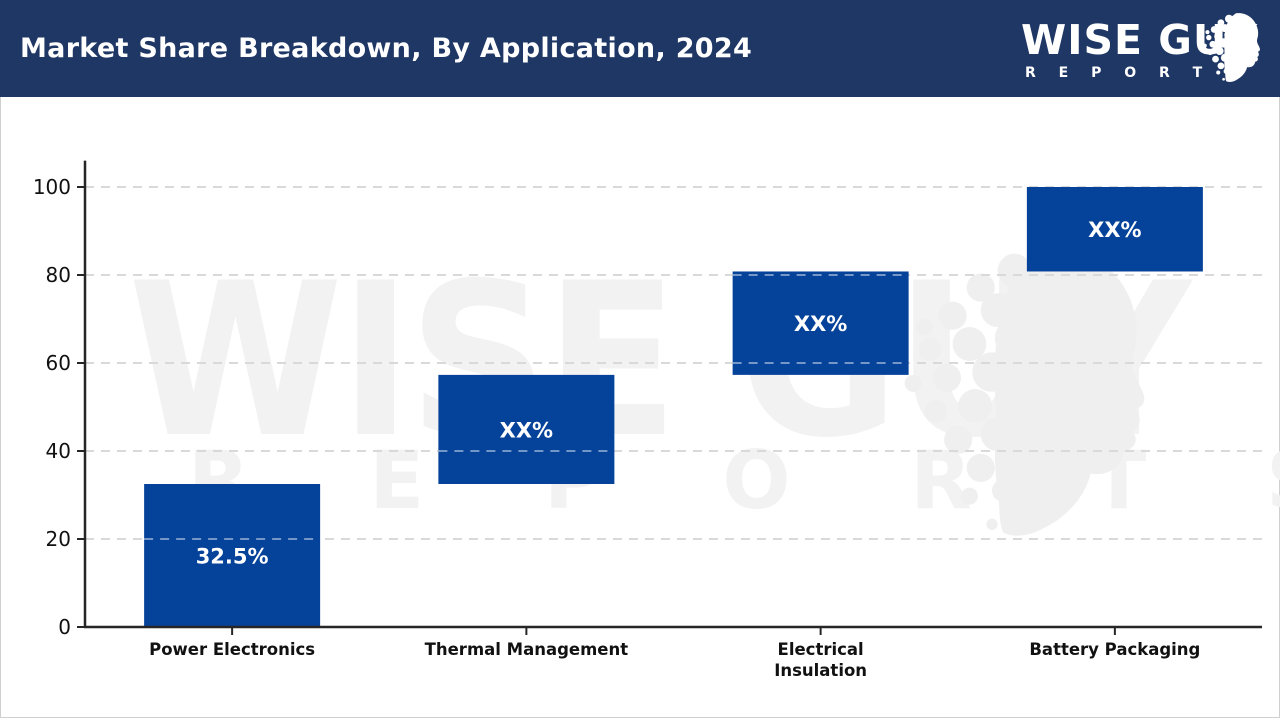 The image size is (1280, 720). Describe the element at coordinates (64, 627) in the screenshot. I see `y-tick-label: 0` at that location.